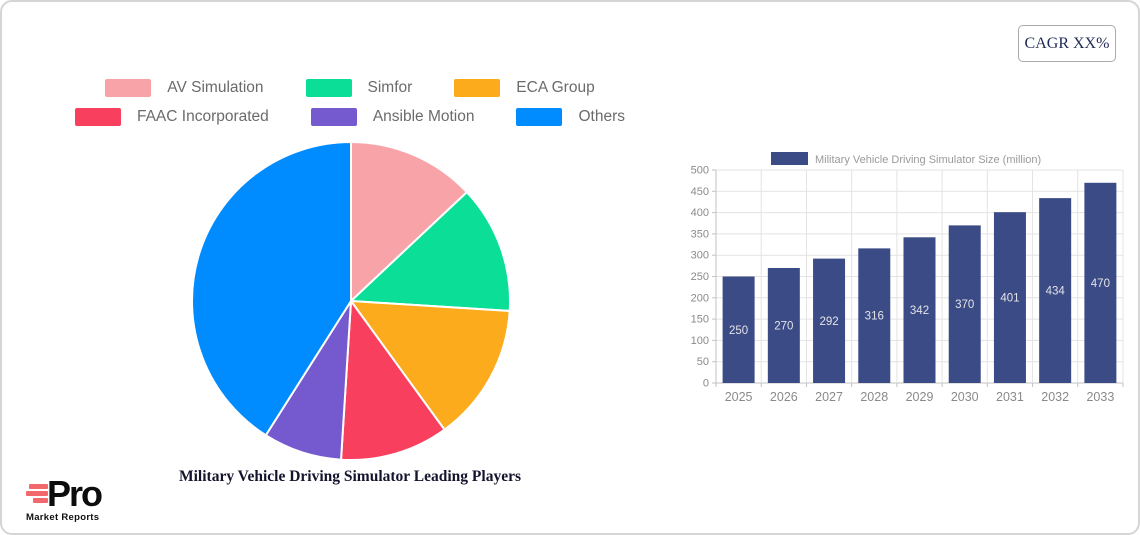 Image resolution: width=1140 pixels, height=535 pixels. I want to click on x-axis-label: 2028, so click(874, 397).